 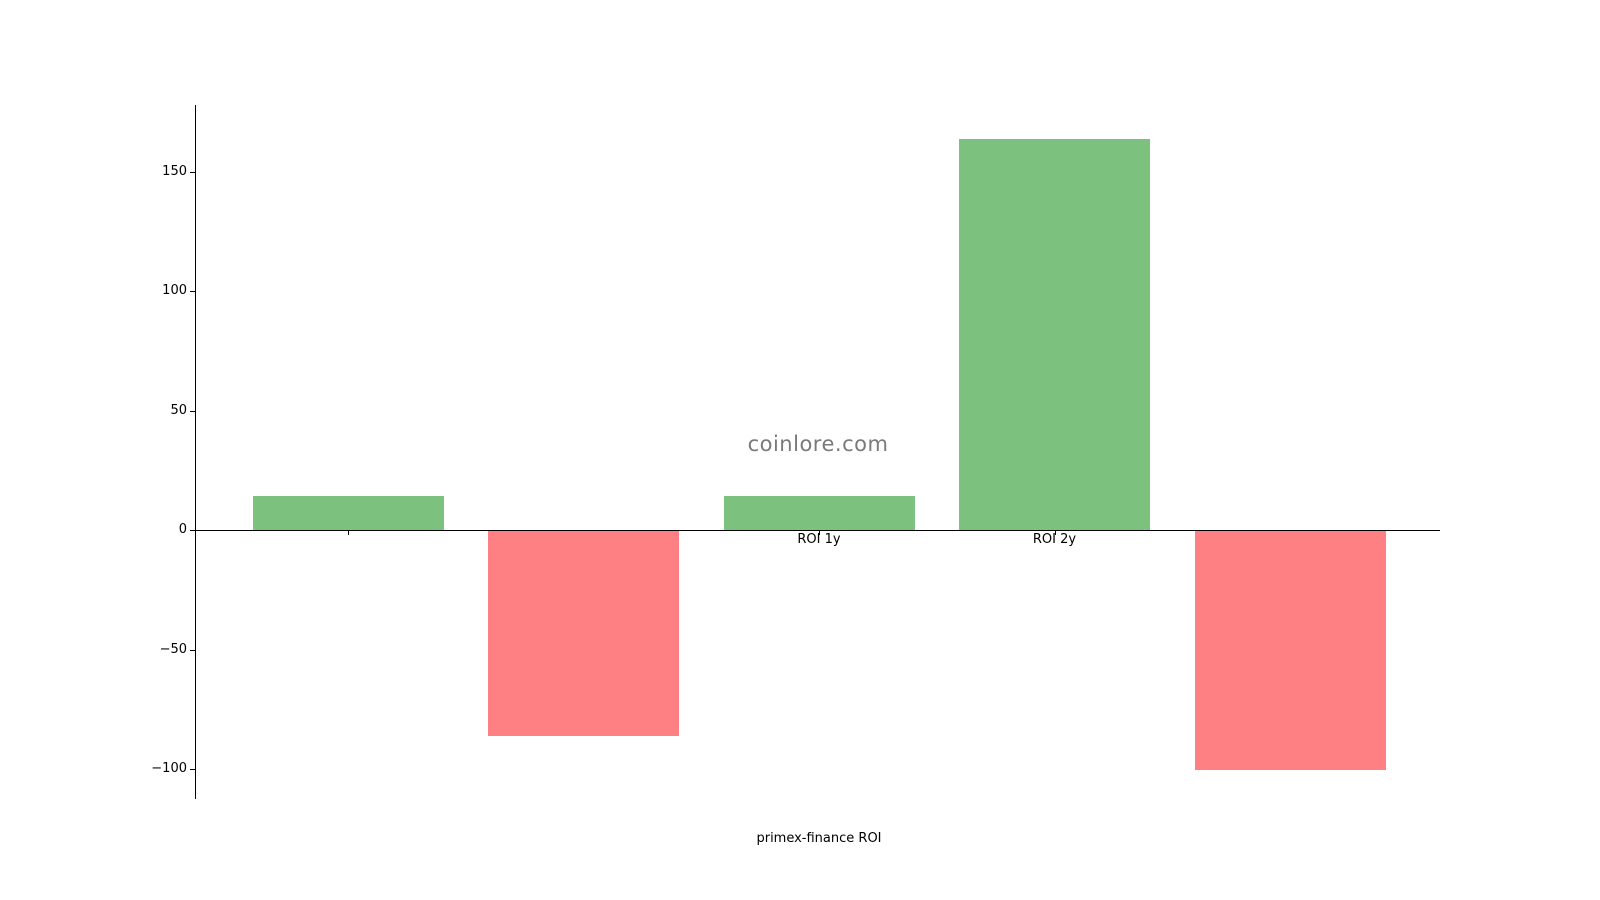 What do you see at coordinates (174, 171) in the screenshot?
I see `y-tick-label: 150` at bounding box center [174, 171].